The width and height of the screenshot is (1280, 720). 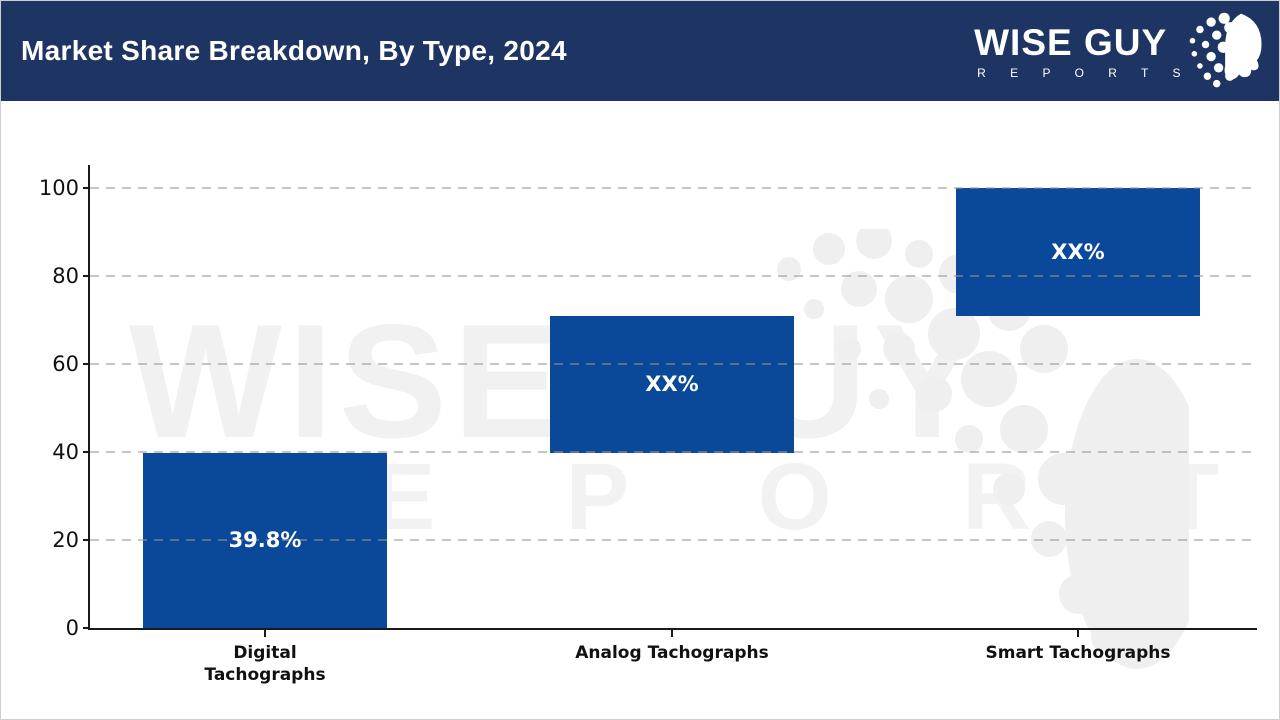 I want to click on y-tick-label: 100, so click(x=58, y=188).